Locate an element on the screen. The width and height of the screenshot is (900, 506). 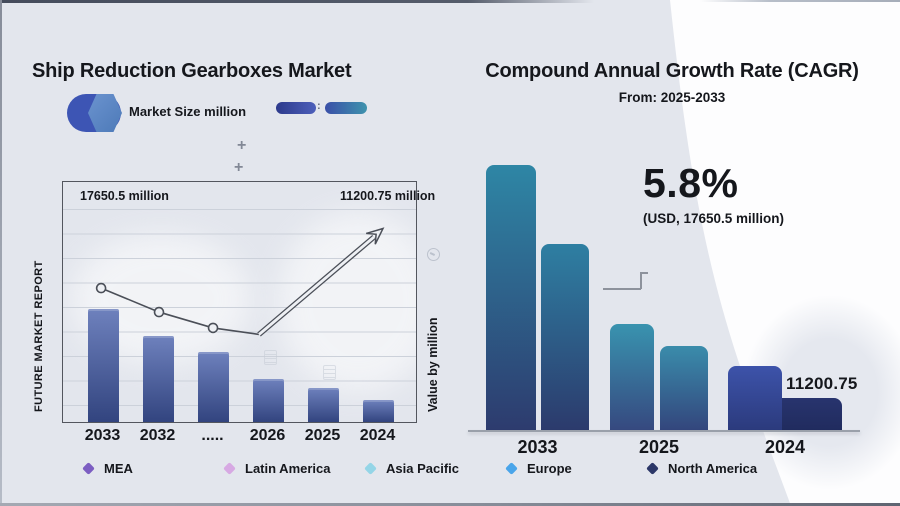
cagr-usd-detail: (USD, 17650.5 million) is located at coordinates (714, 218).